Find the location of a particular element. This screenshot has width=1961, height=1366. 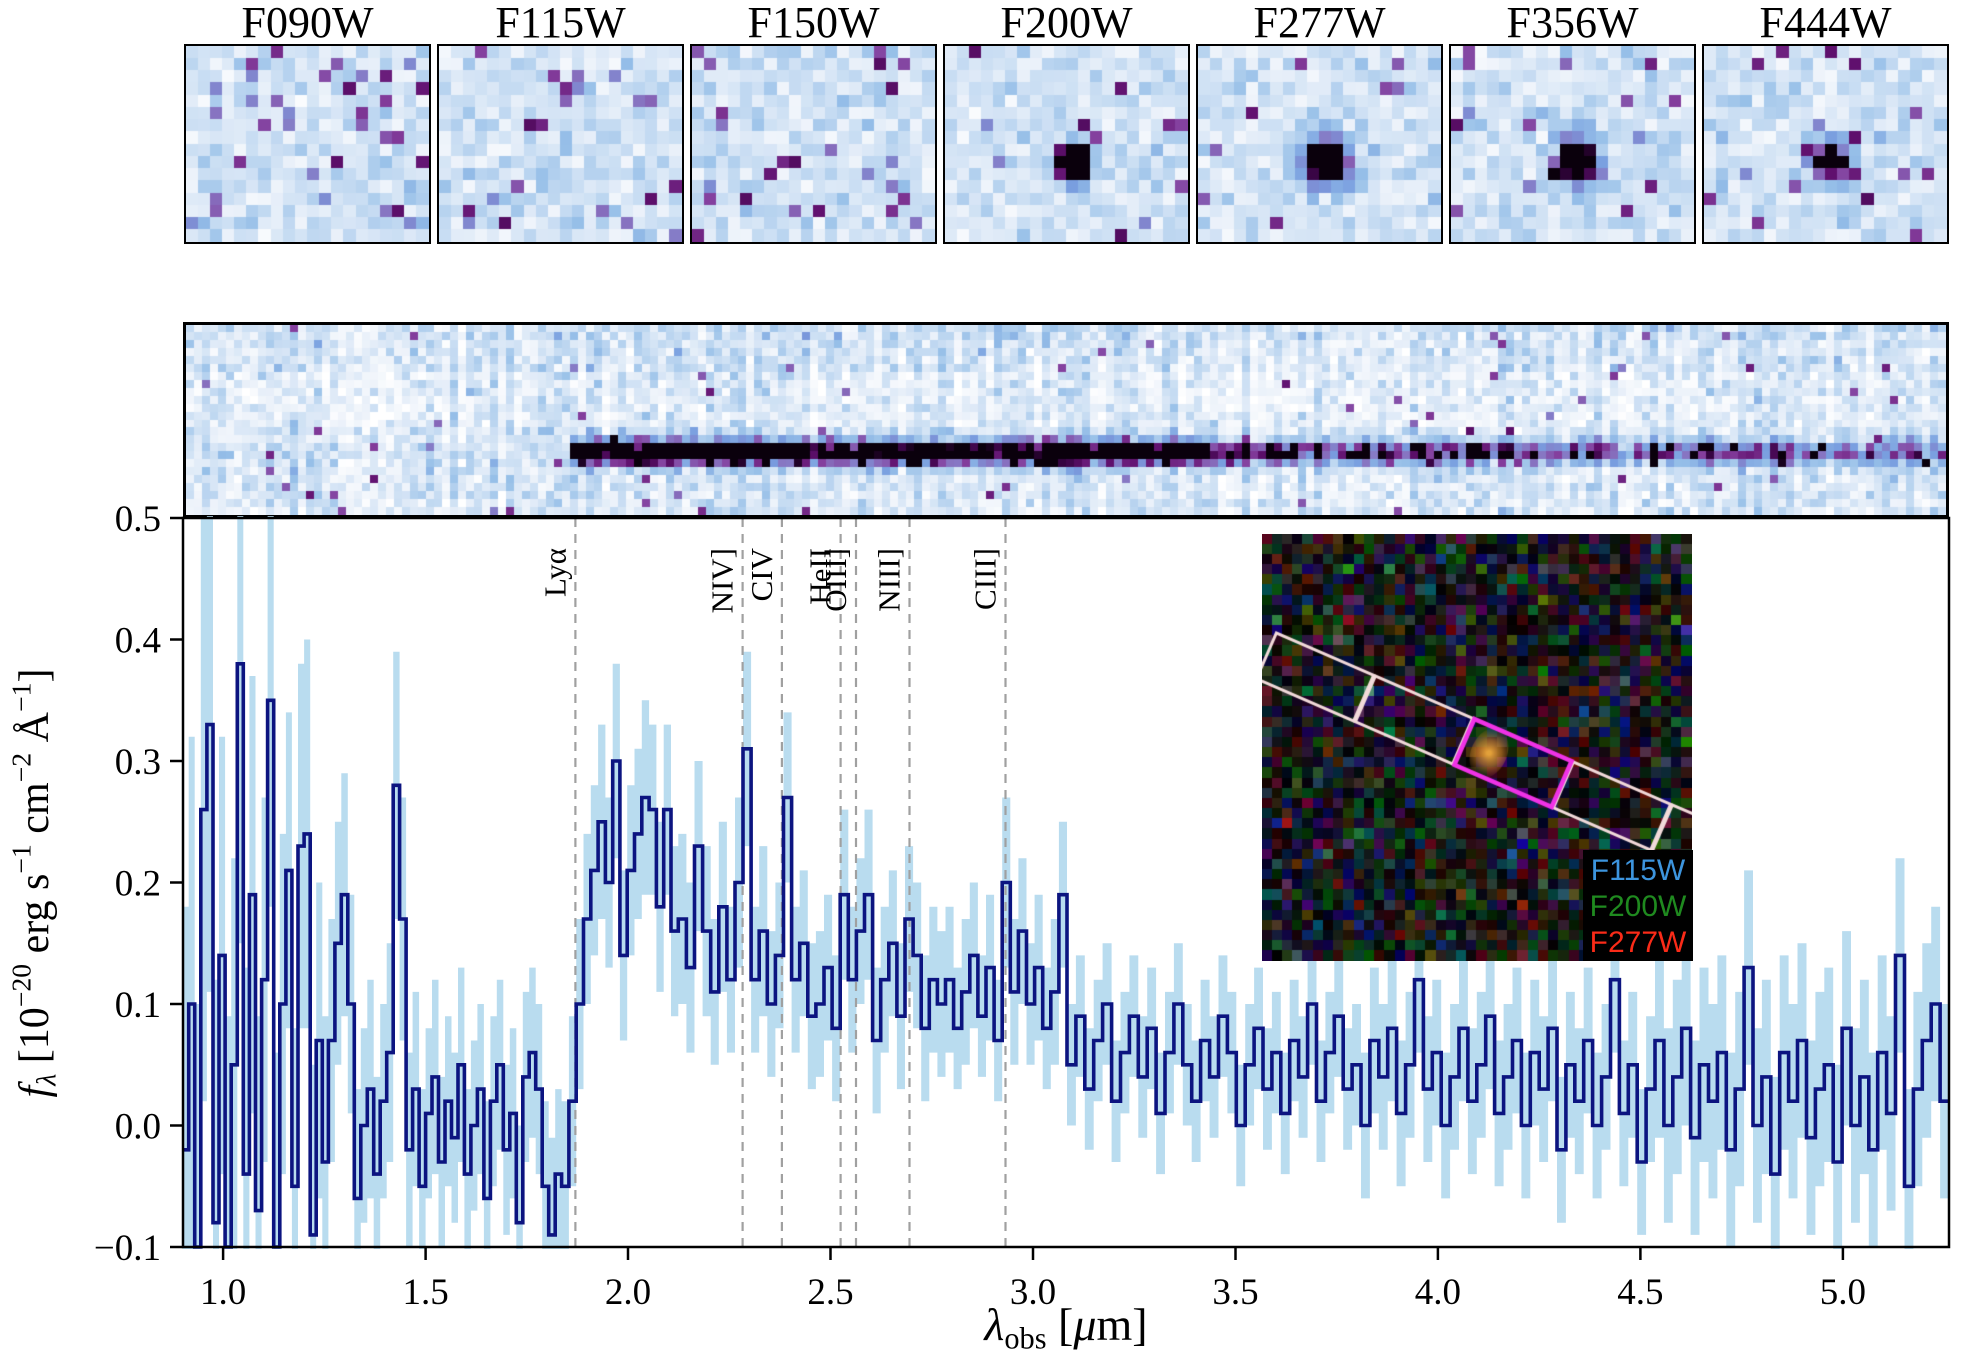

y-tick-label: 0.0 is located at coordinates (138, 1127).